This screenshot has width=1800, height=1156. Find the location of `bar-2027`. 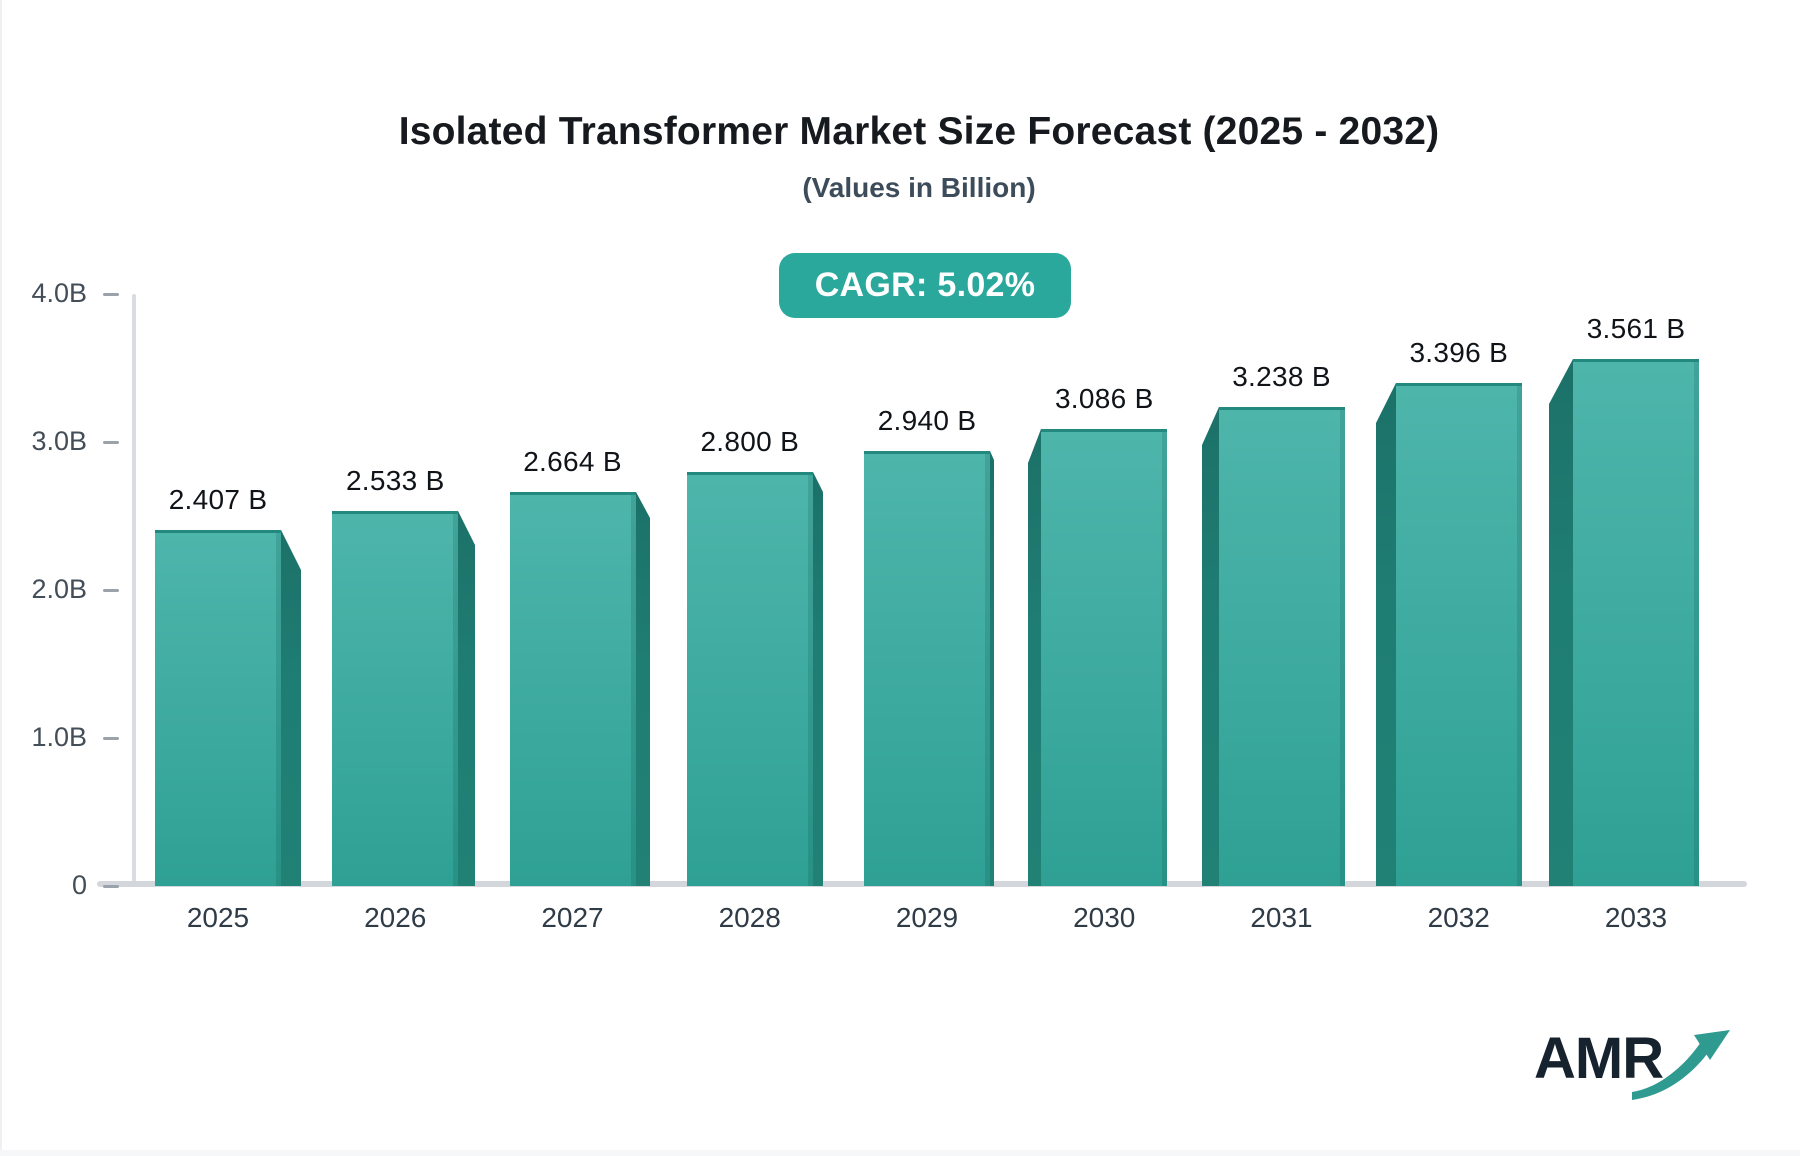

bar-2027 is located at coordinates (573, 689).